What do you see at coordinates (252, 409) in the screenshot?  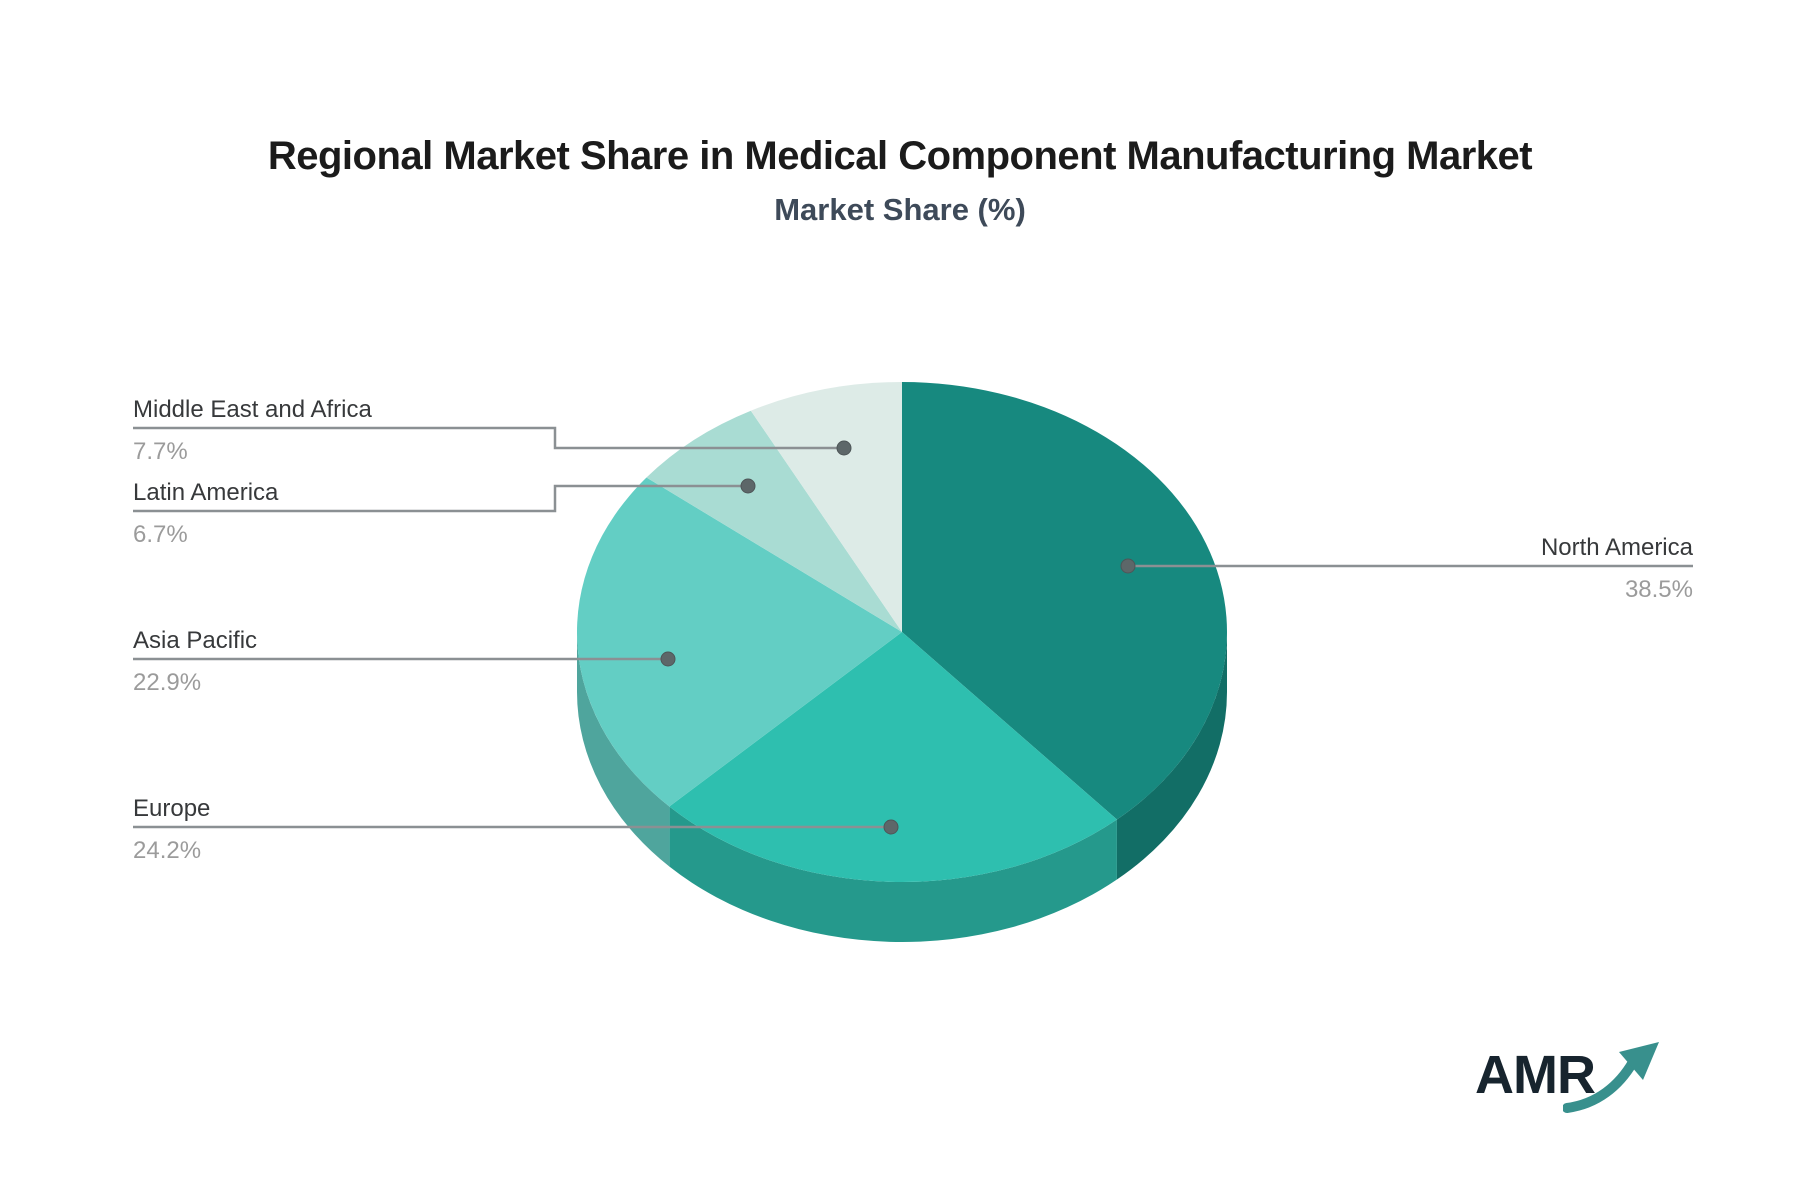 I see `region-name: Middle East and Africa` at bounding box center [252, 409].